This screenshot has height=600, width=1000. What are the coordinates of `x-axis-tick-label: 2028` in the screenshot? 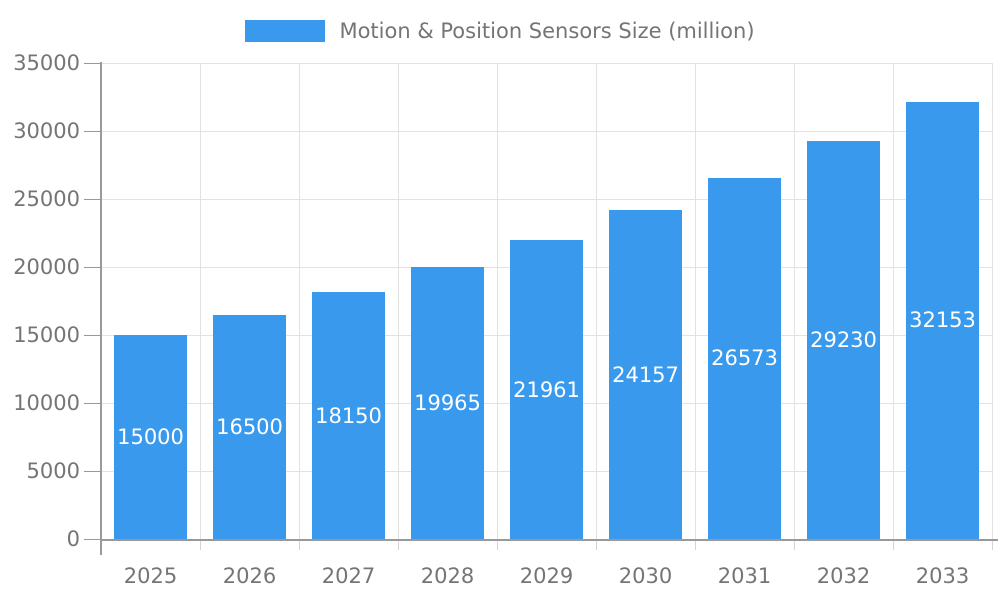 It's located at (447, 576).